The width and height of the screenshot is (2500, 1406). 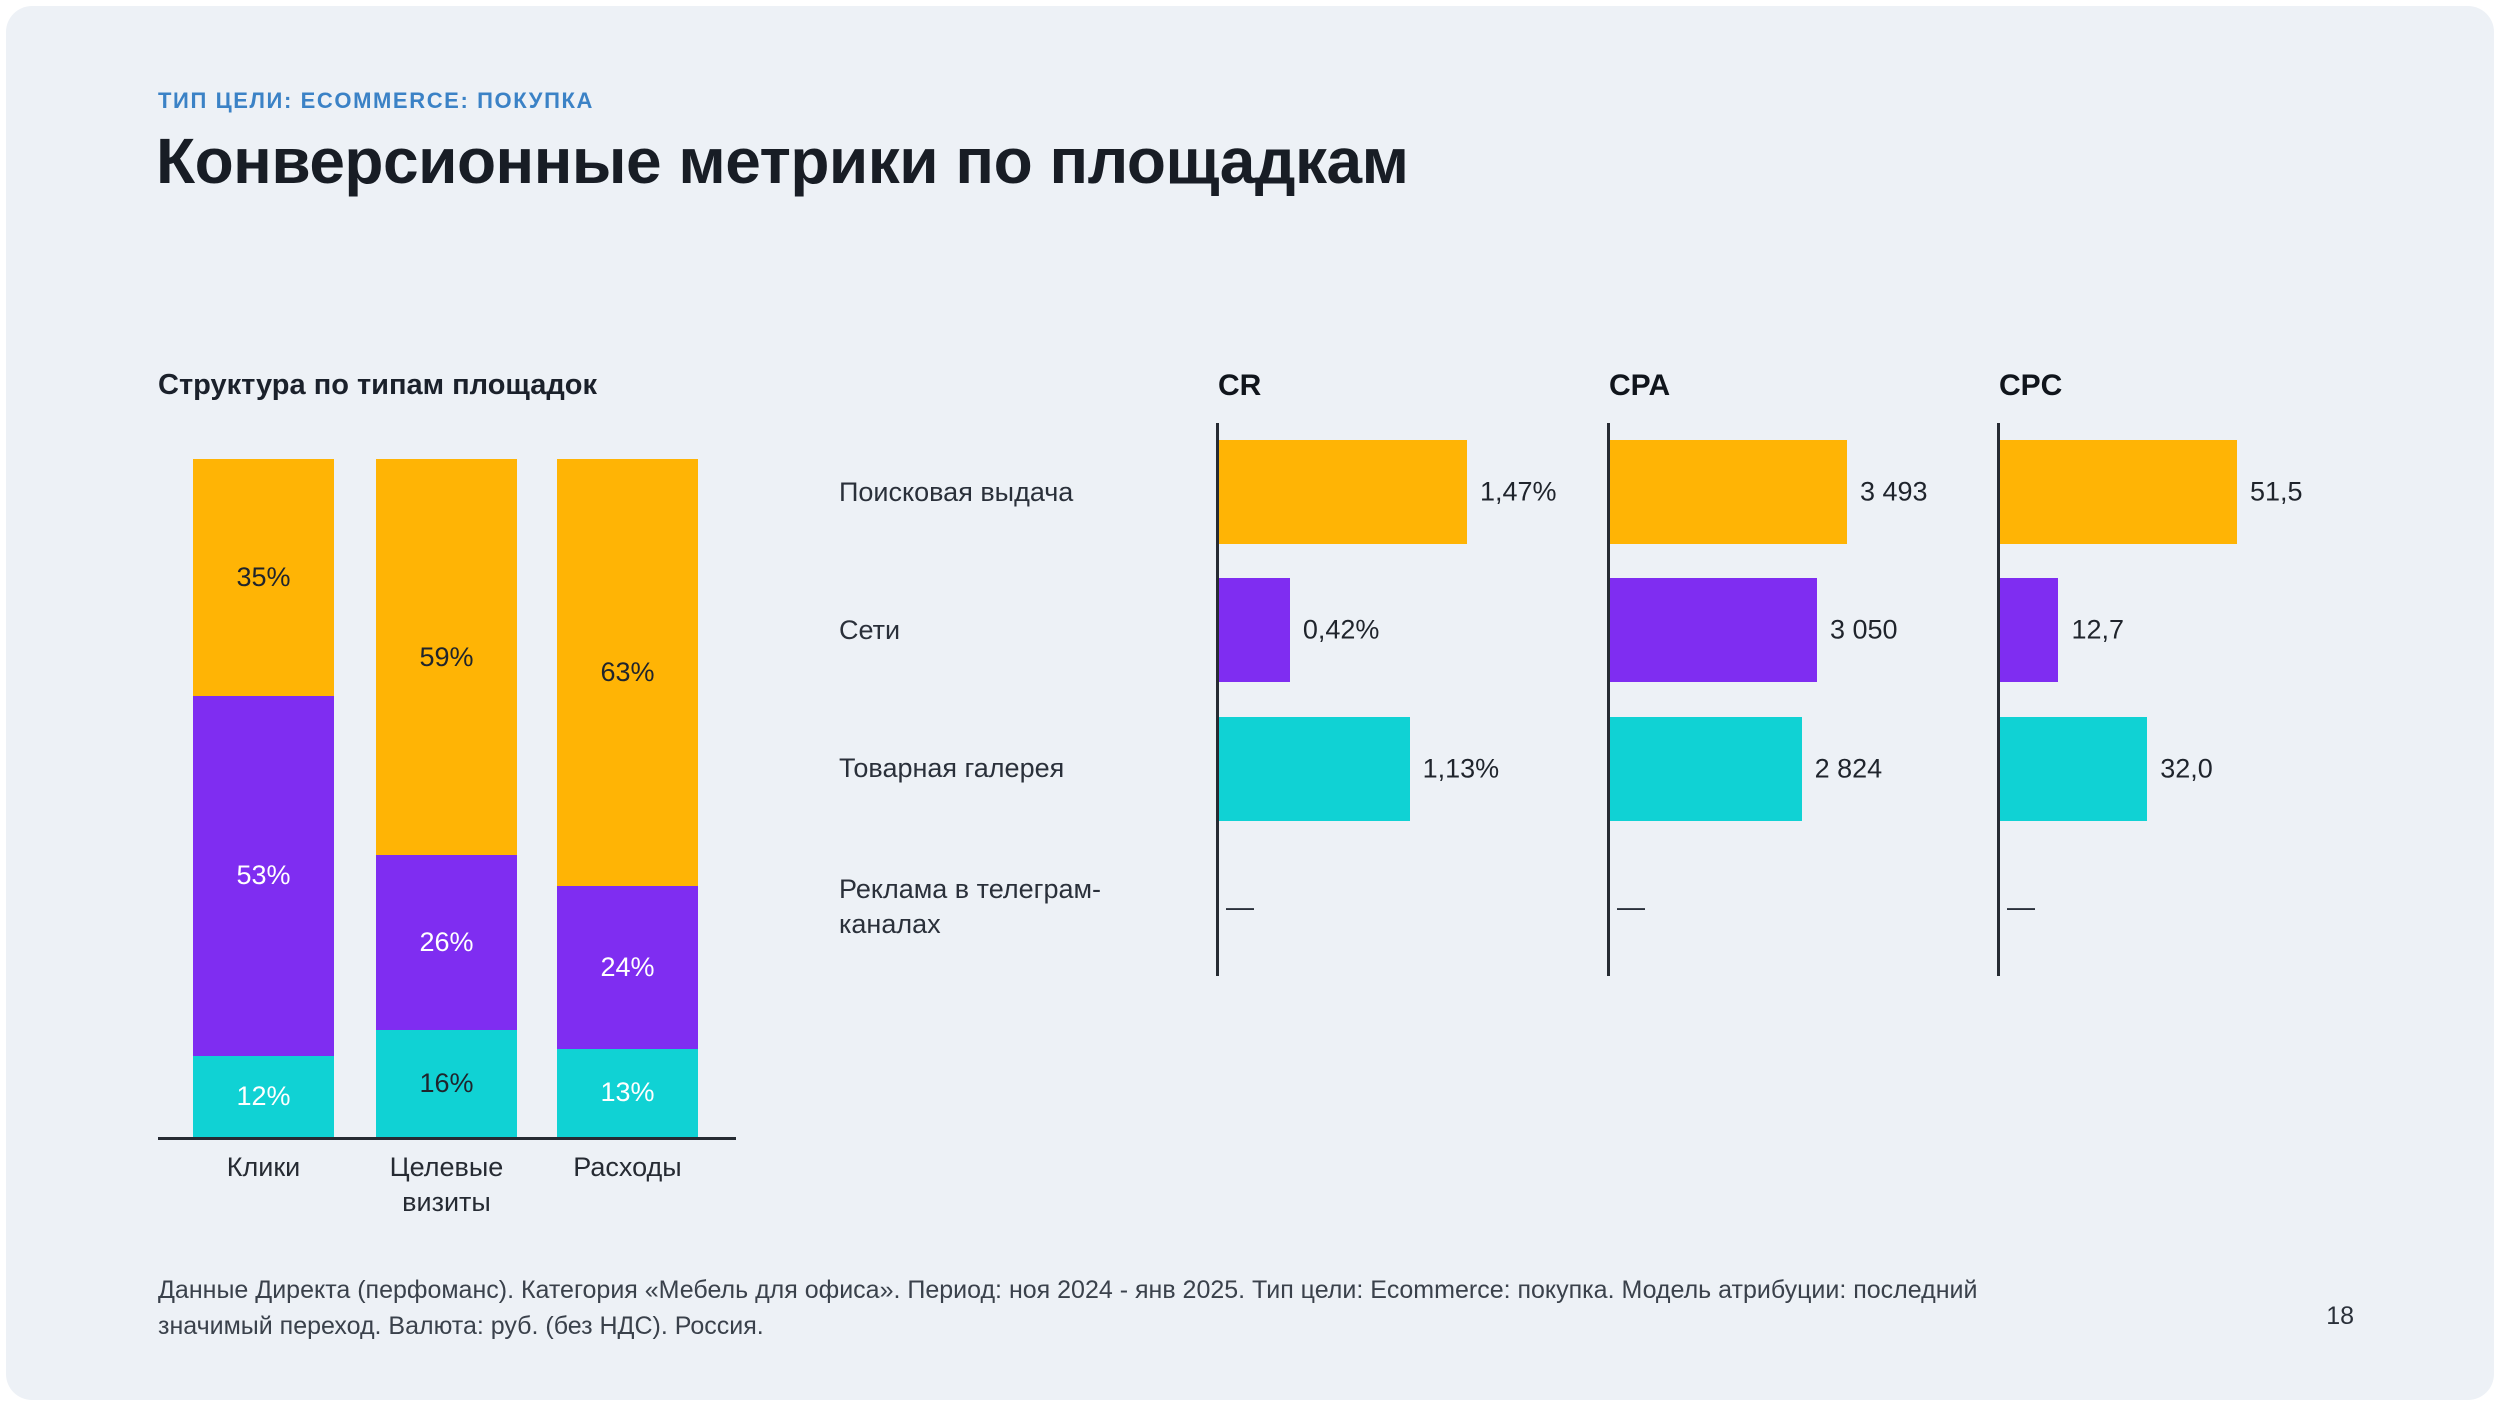 What do you see at coordinates (2031, 385) in the screenshot?
I see `metric-chart-title: CPC` at bounding box center [2031, 385].